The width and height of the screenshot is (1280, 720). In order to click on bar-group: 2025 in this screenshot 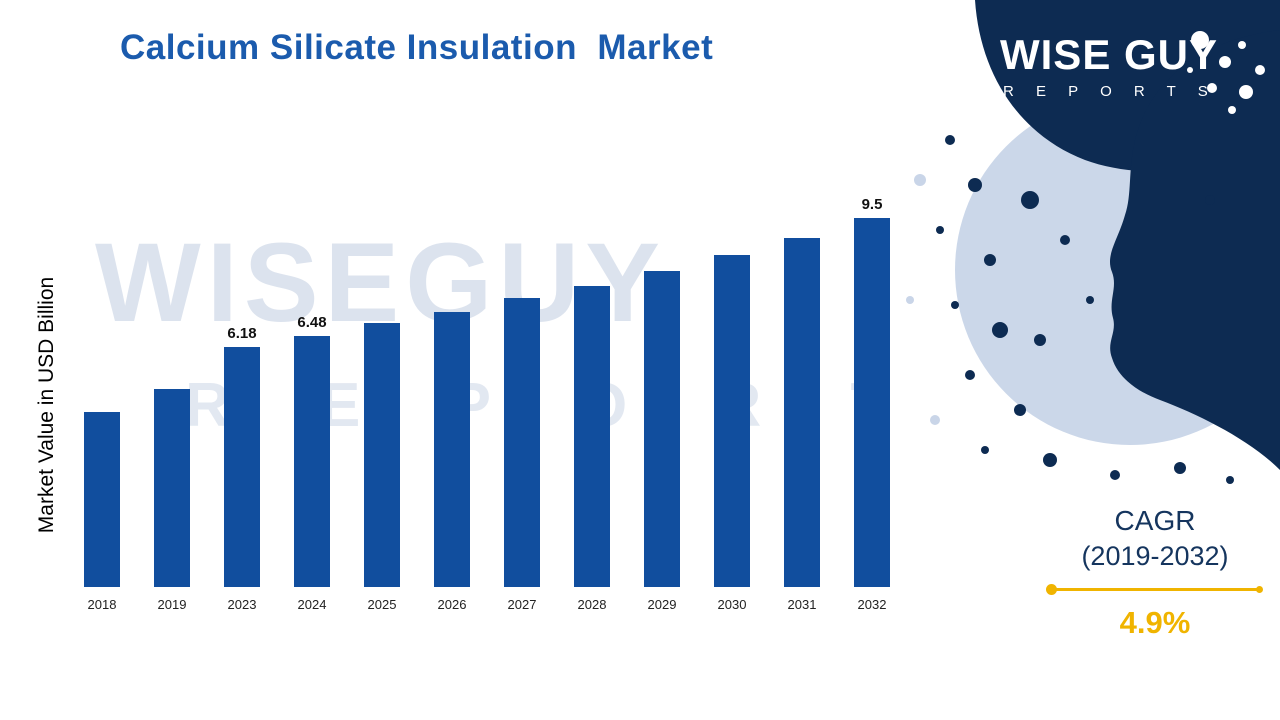, I will do `click(382, 456)`.